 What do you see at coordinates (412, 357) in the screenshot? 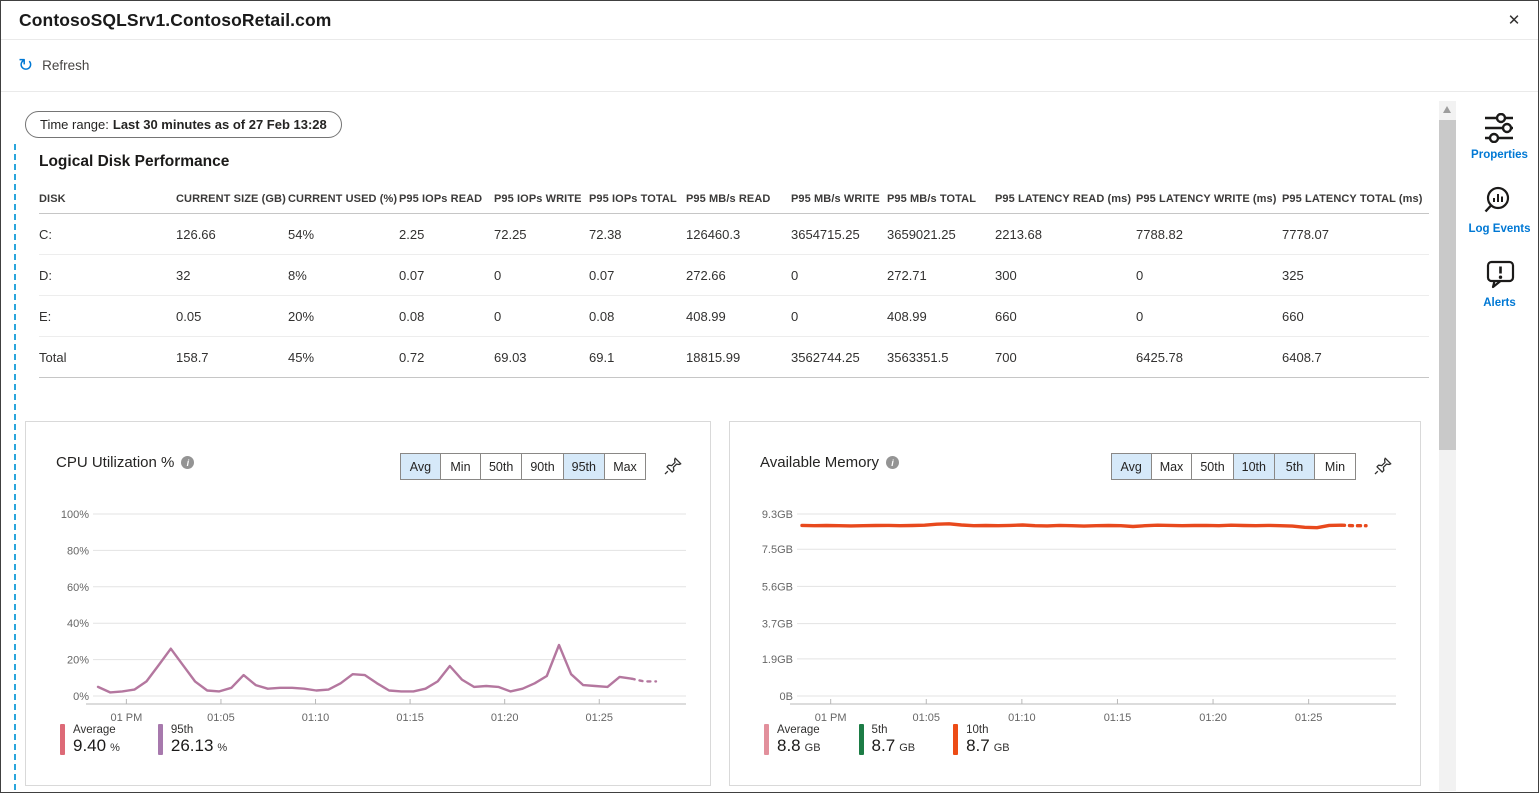
I see `table-cell: 0.72` at bounding box center [412, 357].